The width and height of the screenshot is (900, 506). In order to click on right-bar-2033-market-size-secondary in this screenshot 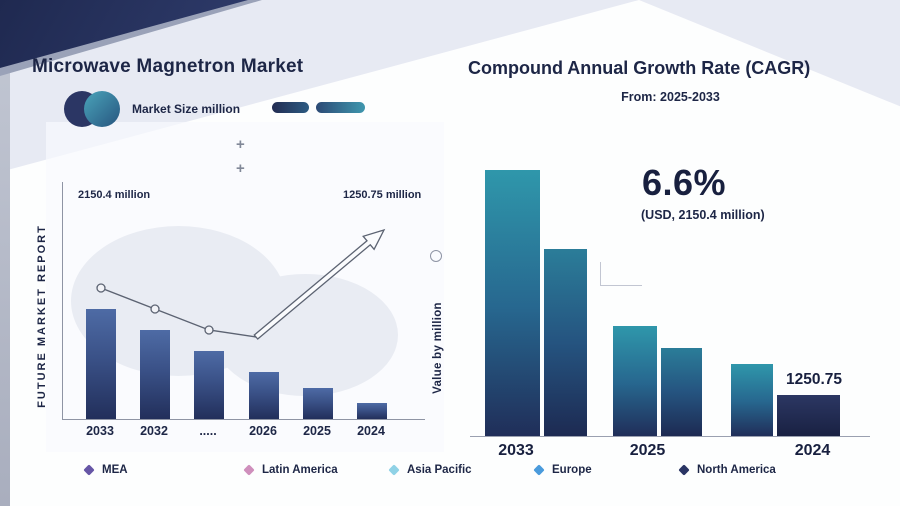, I will do `click(565, 342)`.